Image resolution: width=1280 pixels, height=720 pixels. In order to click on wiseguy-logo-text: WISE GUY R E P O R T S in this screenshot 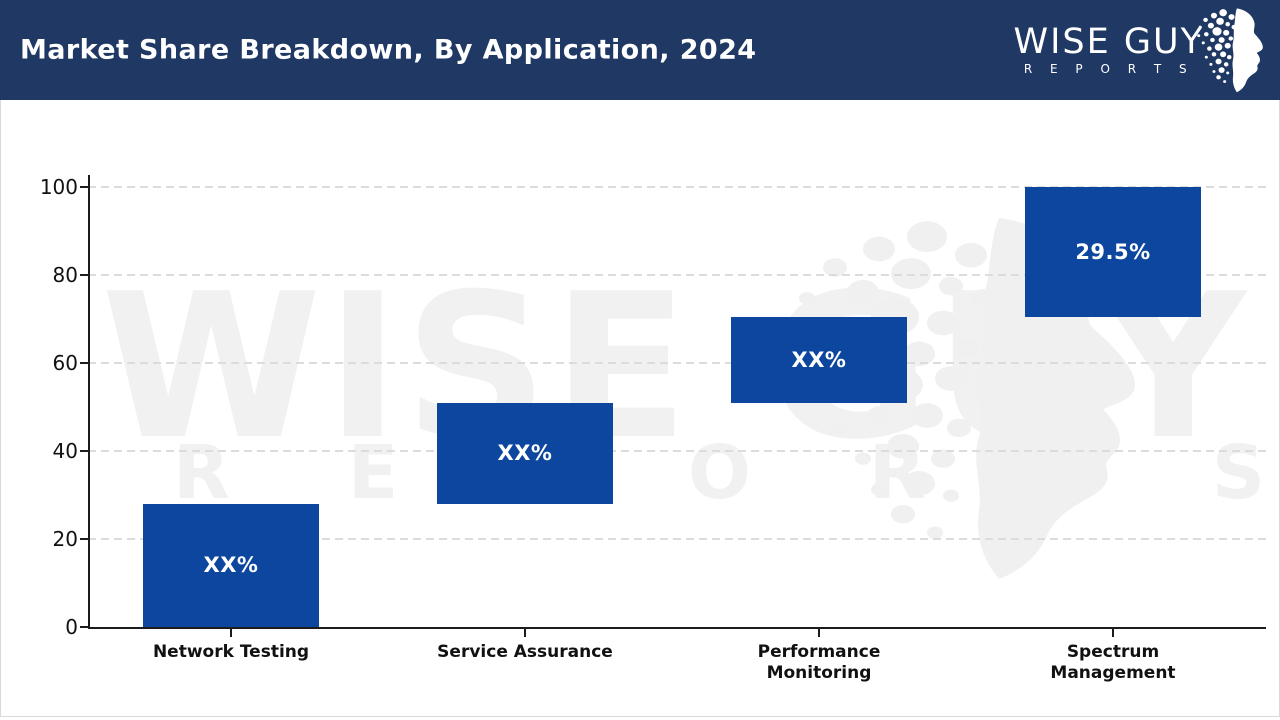, I will do `click(1108, 50)`.